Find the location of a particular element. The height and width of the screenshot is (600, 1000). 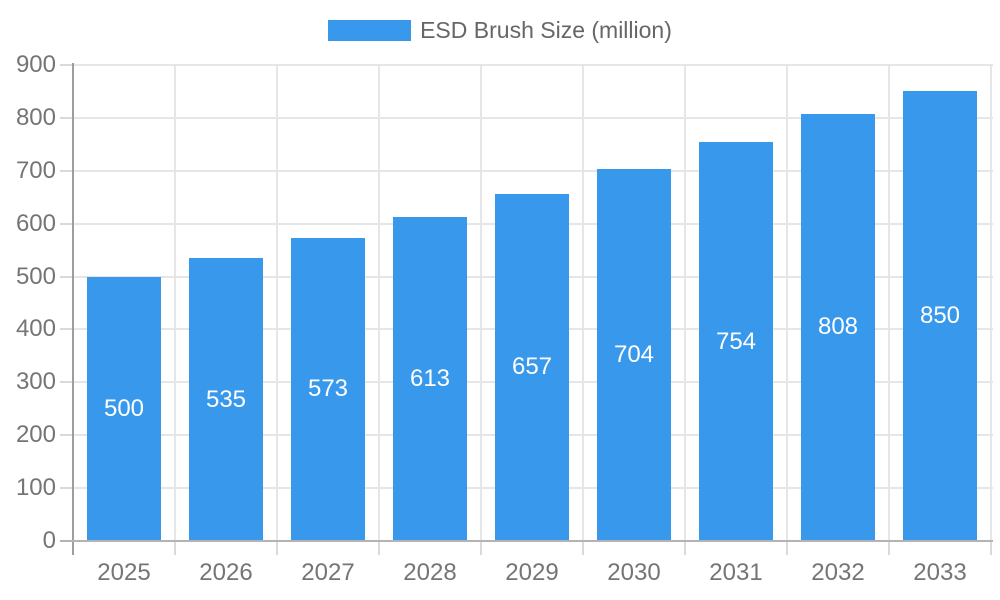

x-tick-label: 2031 is located at coordinates (736, 572).